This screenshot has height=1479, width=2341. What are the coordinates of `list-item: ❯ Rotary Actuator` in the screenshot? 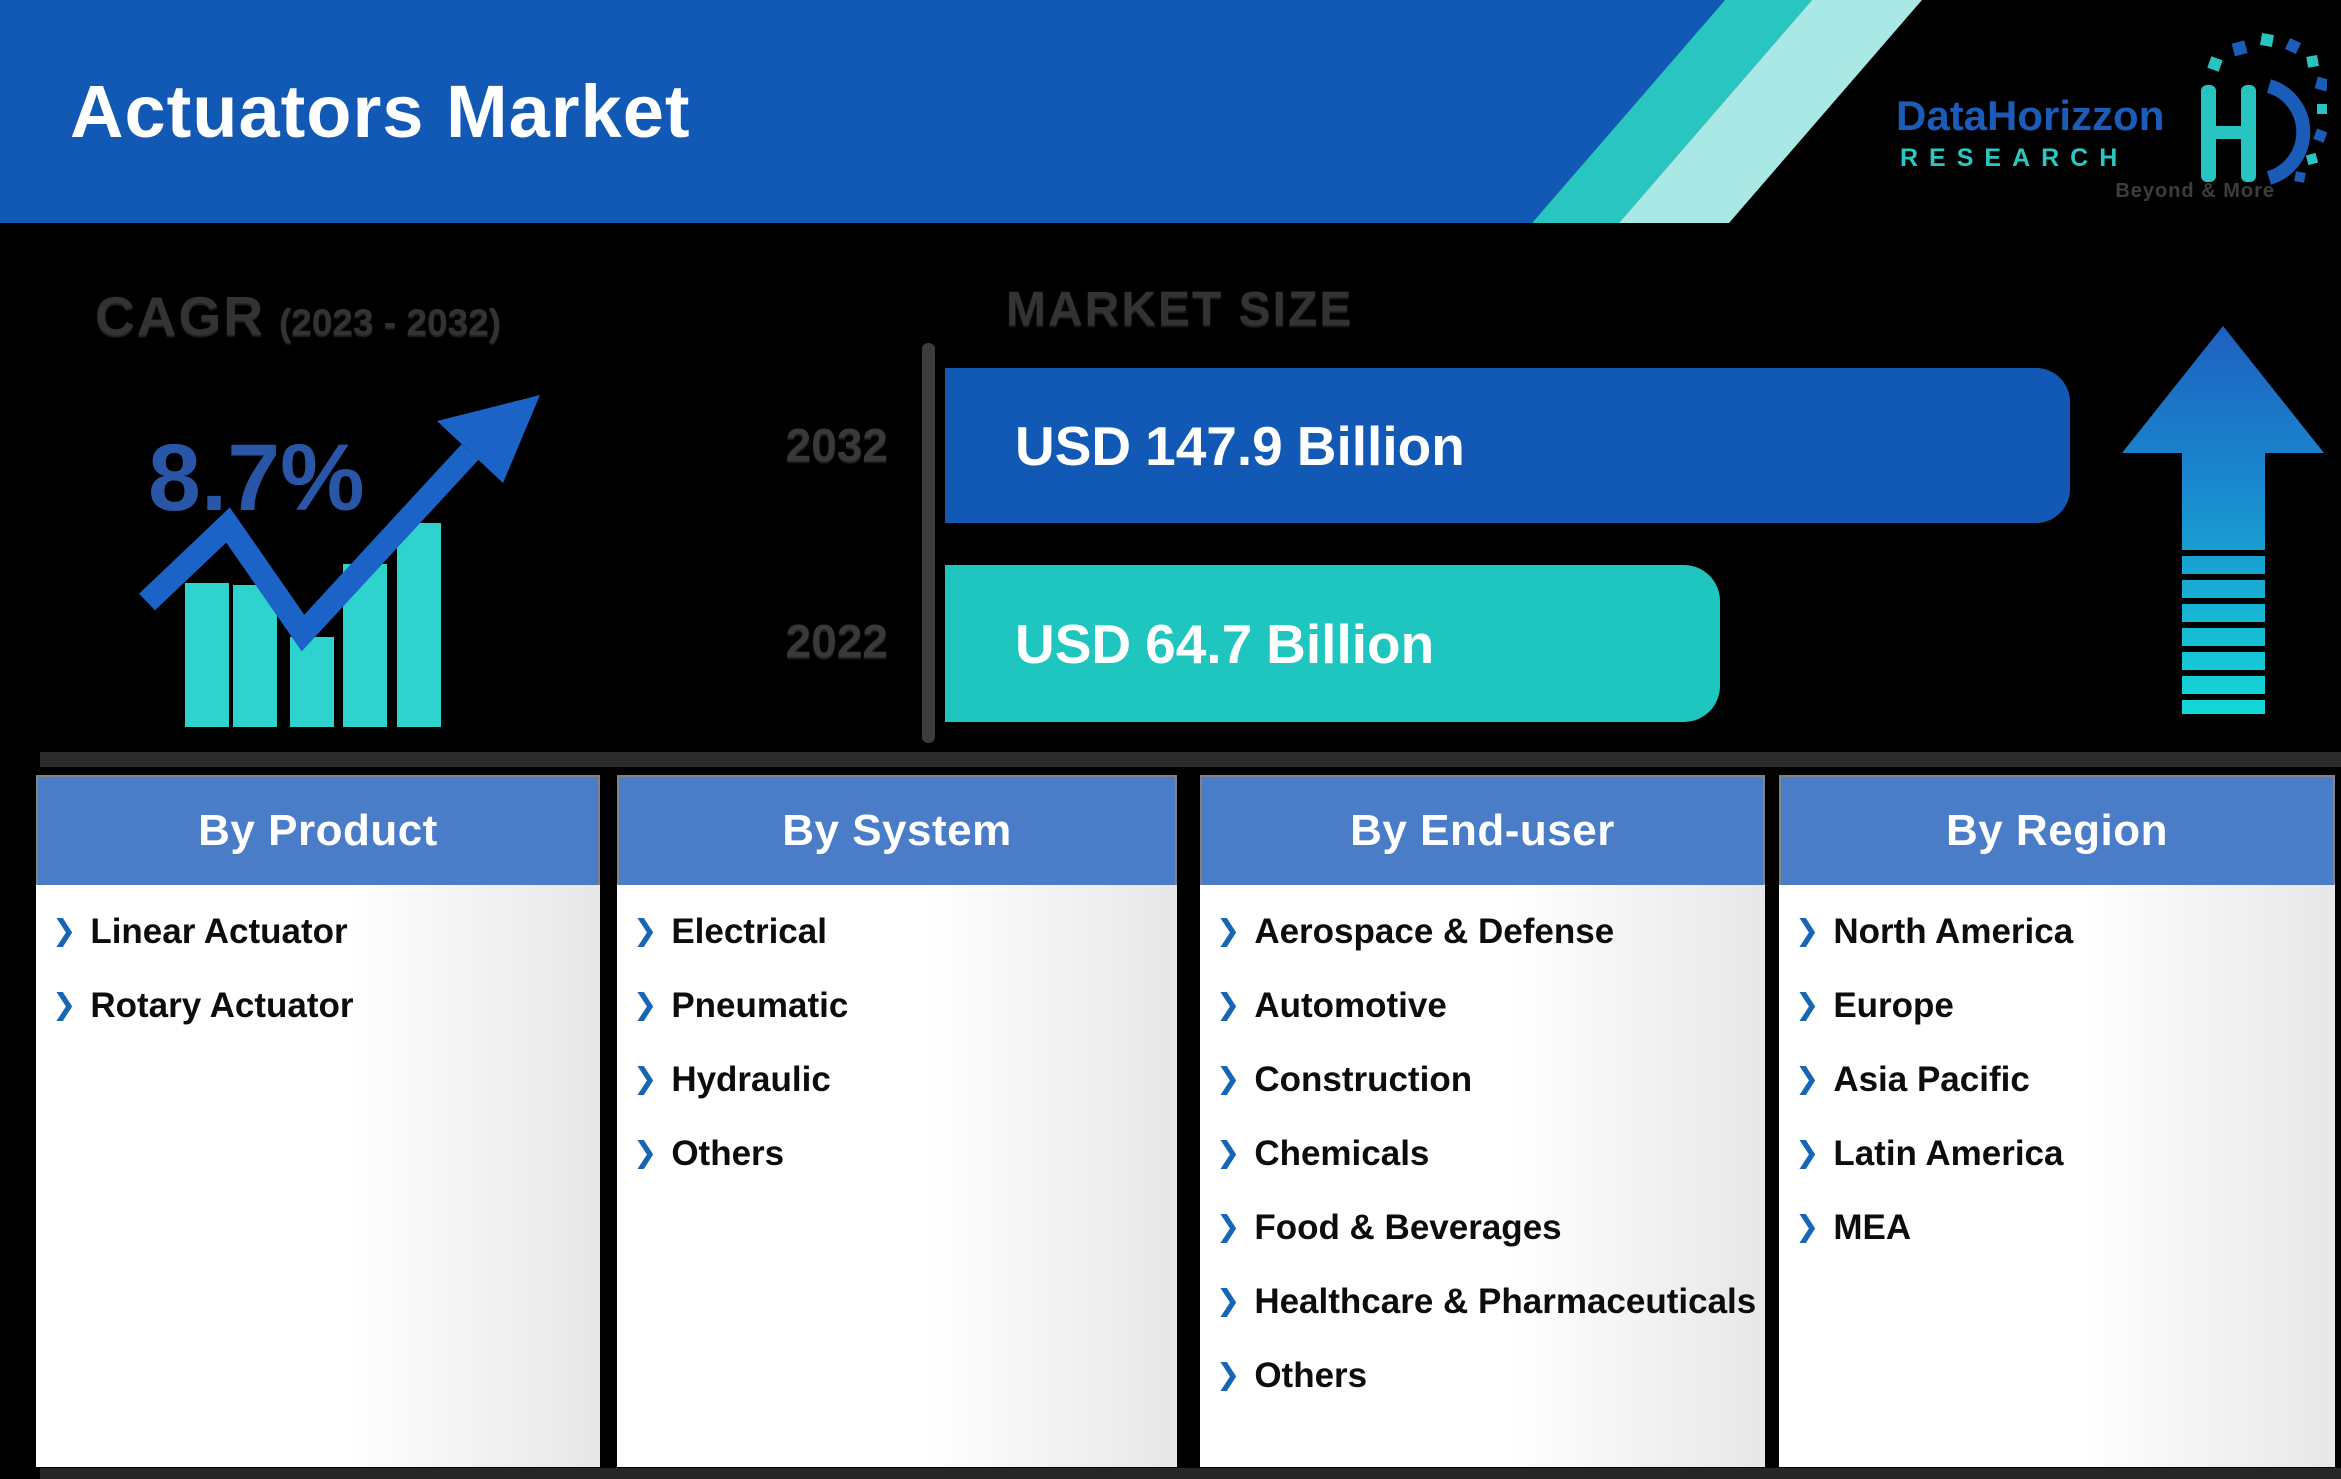 It's located at (322, 1006).